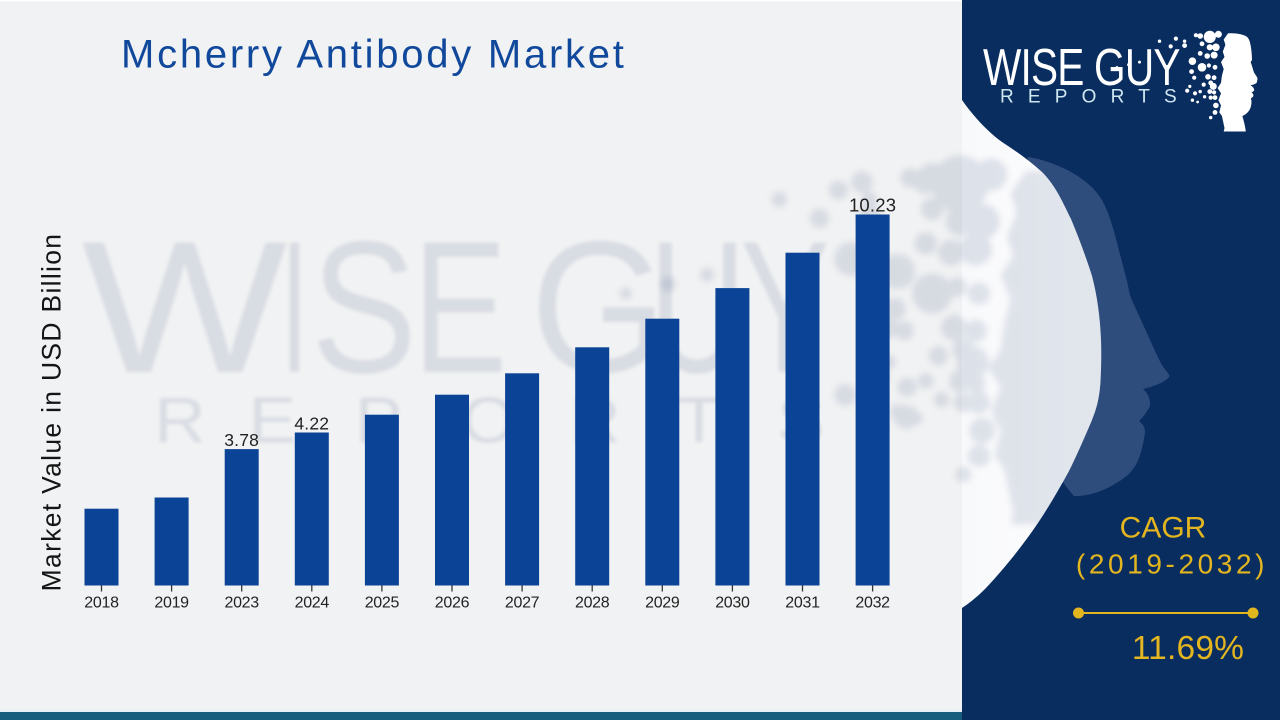 Image resolution: width=1280 pixels, height=720 pixels. What do you see at coordinates (802, 603) in the screenshot?
I see `svg-text: 2031` at bounding box center [802, 603].